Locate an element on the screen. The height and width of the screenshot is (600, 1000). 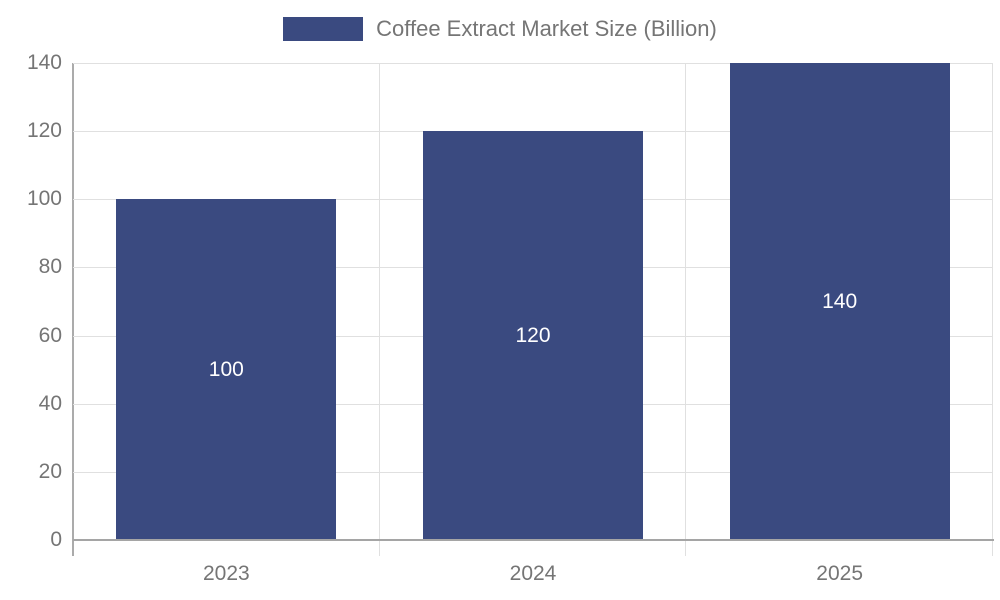
h-gridline is located at coordinates (533, 63).